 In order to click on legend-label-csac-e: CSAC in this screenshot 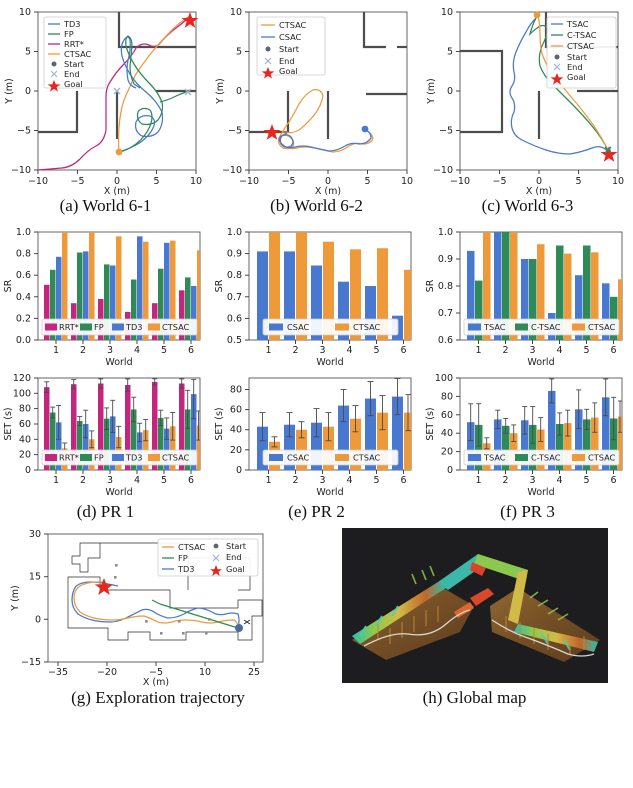, I will do `click(298, 327)`.